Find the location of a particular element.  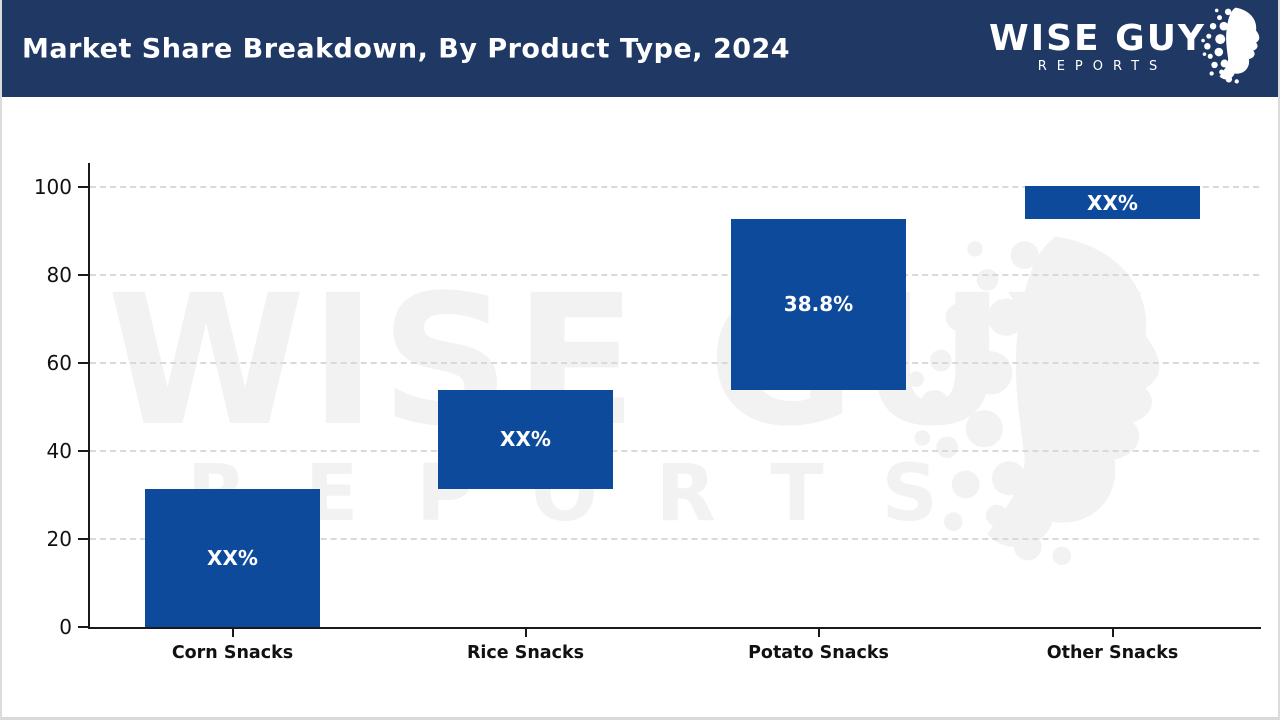

x-axis-line is located at coordinates (674, 628).